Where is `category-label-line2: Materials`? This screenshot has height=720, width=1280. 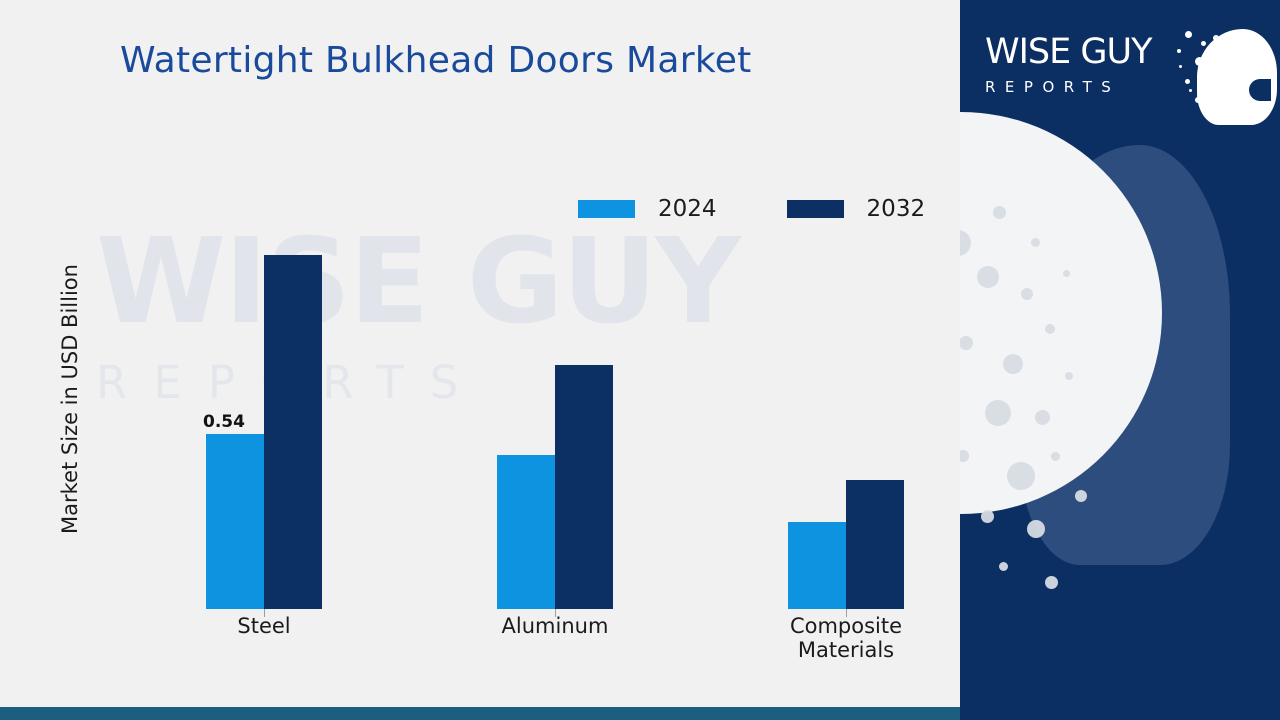
category-label-line2: Materials is located at coordinates (846, 650).